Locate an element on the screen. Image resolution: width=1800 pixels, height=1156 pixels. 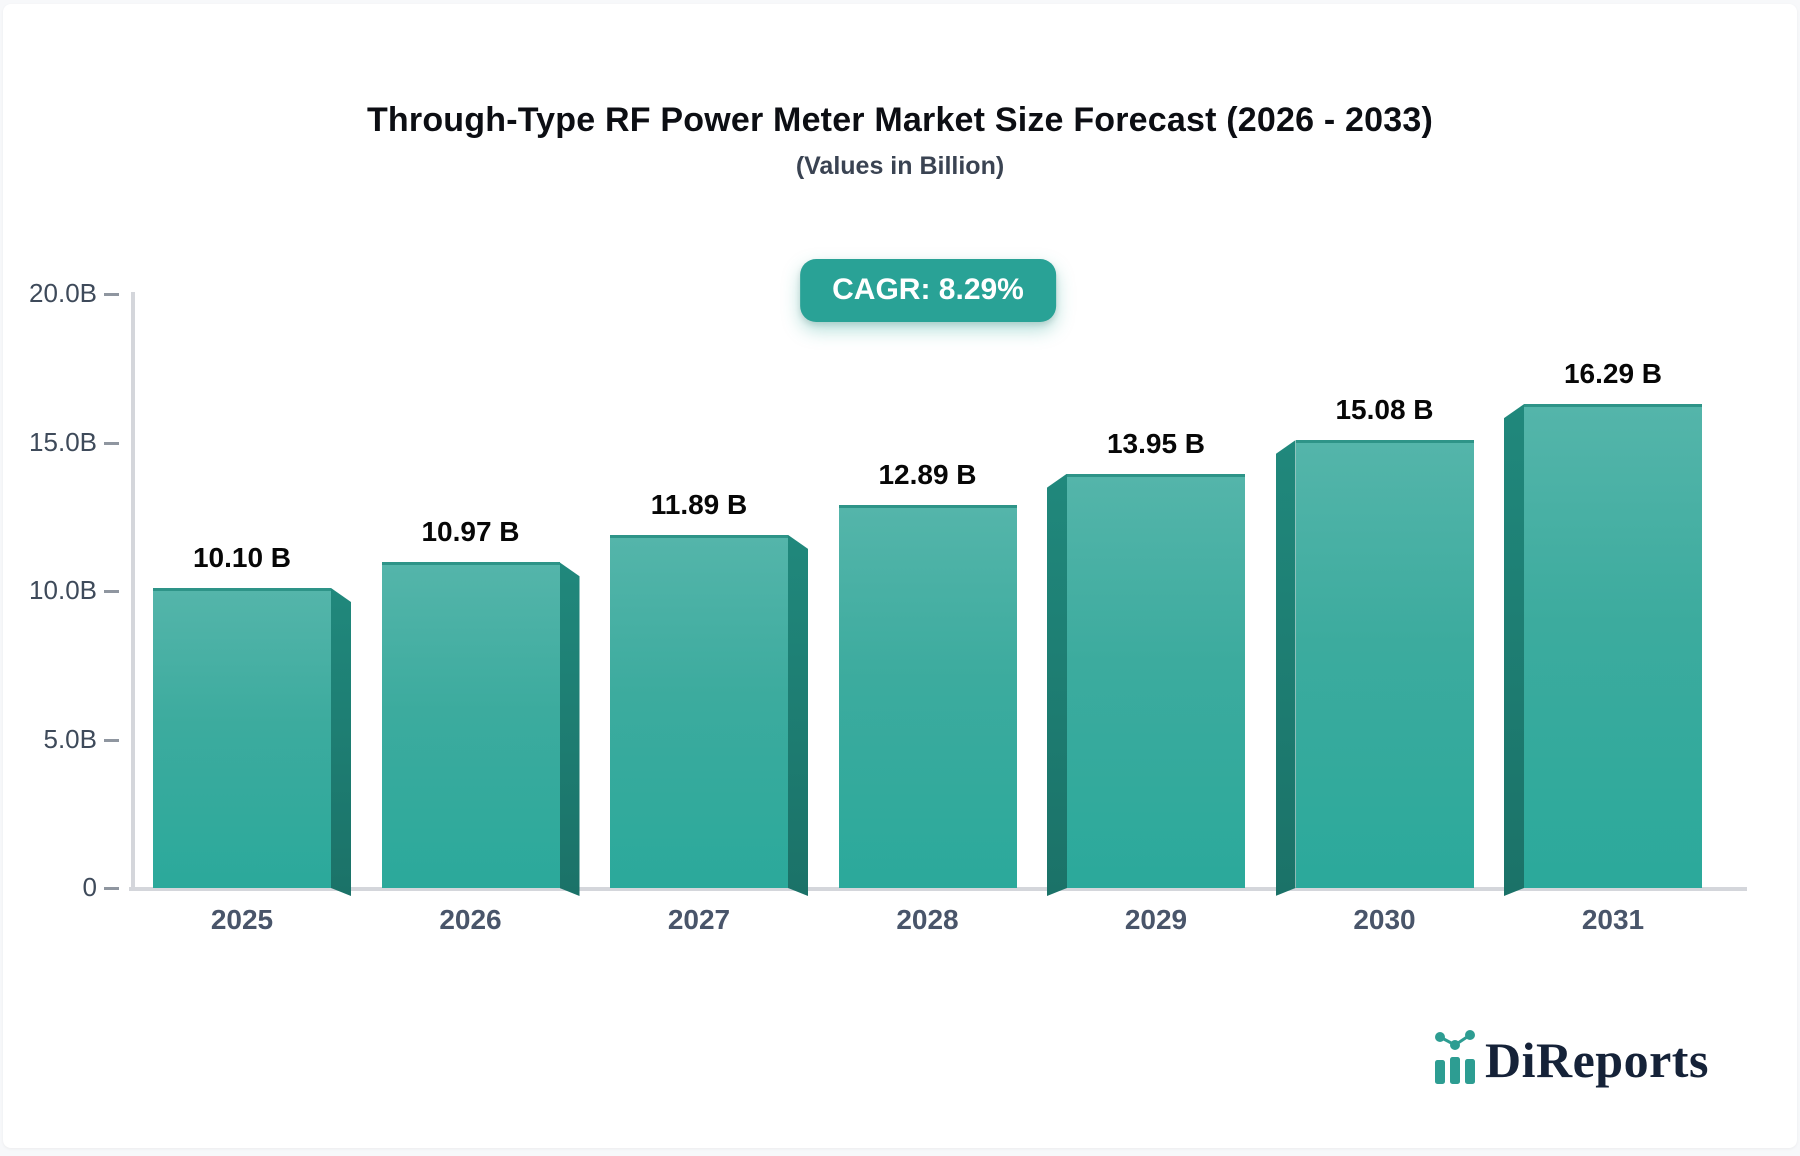
bar-2025 is located at coordinates (242, 738).